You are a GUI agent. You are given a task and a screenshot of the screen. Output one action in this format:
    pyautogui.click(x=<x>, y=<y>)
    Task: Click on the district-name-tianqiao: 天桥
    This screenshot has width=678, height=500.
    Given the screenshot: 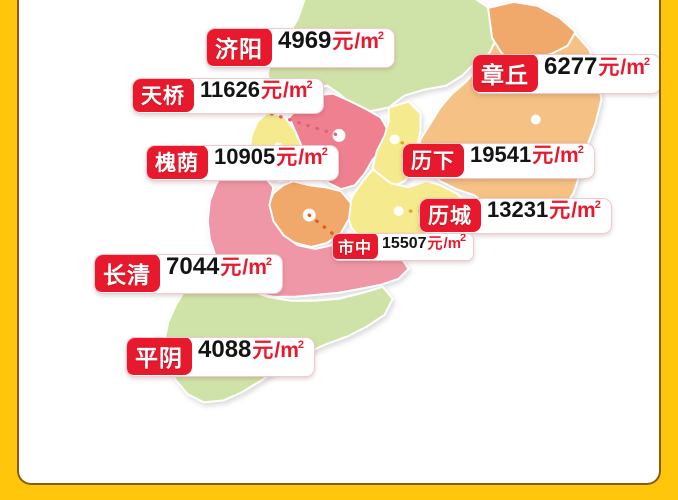 What is the action you would take?
    pyautogui.click(x=163, y=95)
    